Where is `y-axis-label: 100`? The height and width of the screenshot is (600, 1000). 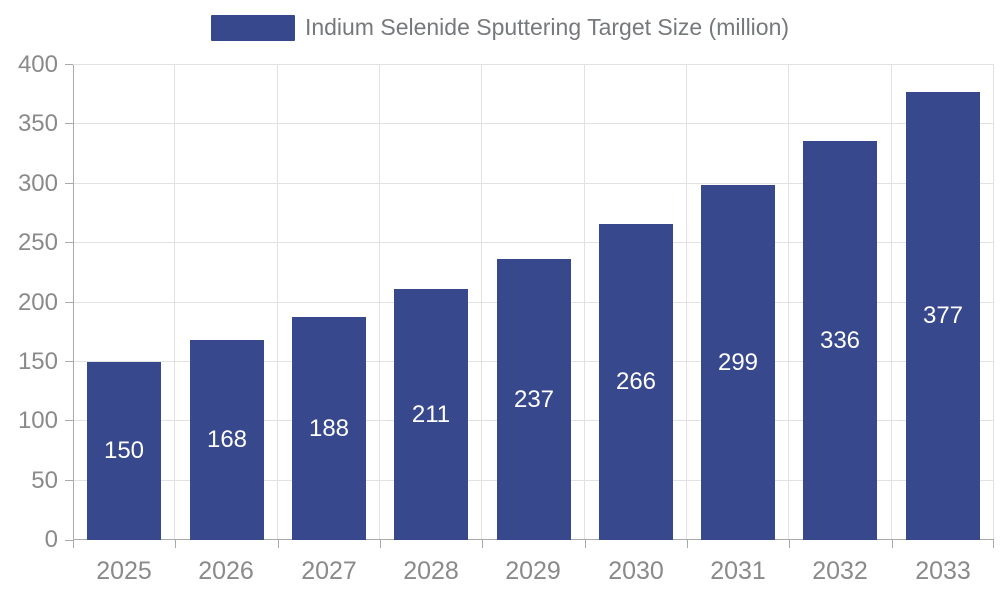 y-axis-label: 100 is located at coordinates (37, 420).